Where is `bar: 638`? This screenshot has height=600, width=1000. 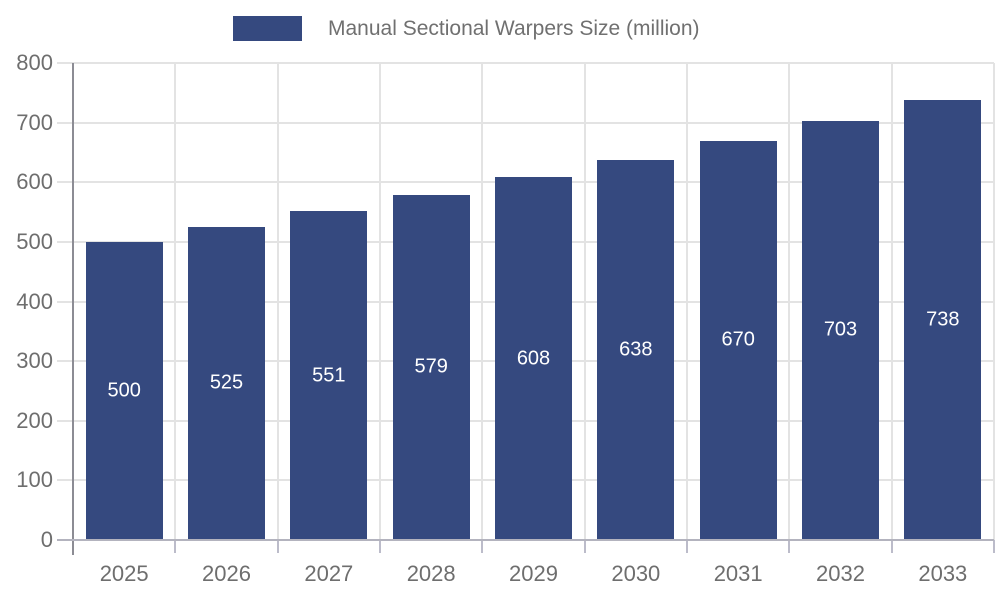
bar: 638 is located at coordinates (636, 349).